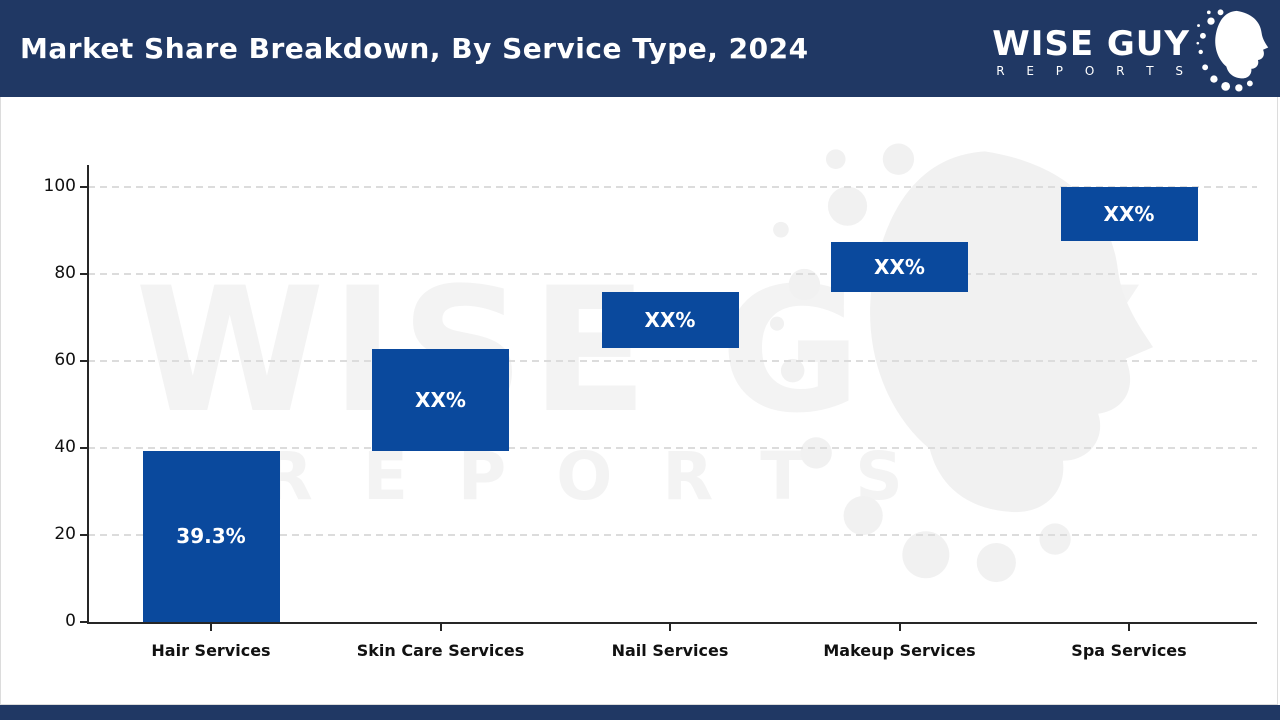  What do you see at coordinates (899, 627) in the screenshot?
I see `x-tick-mark-makeup-services` at bounding box center [899, 627].